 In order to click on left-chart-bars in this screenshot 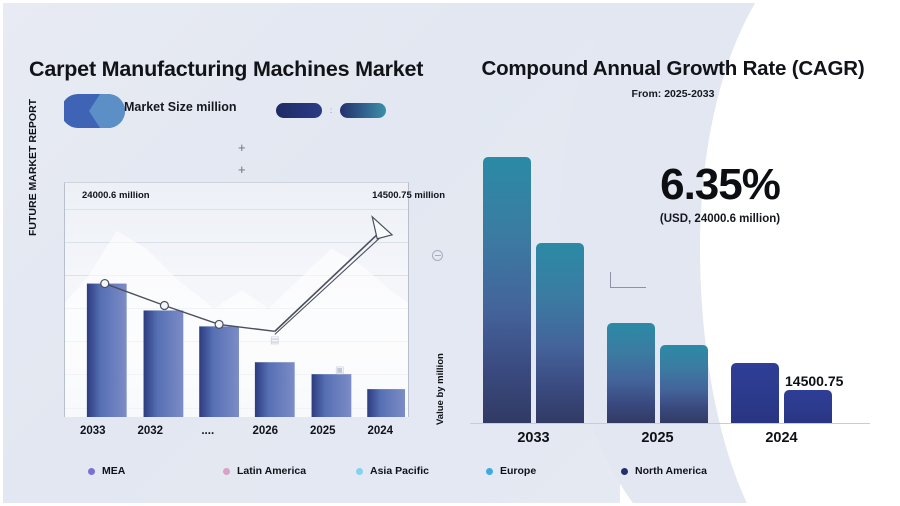, I will do `click(246, 350)`.